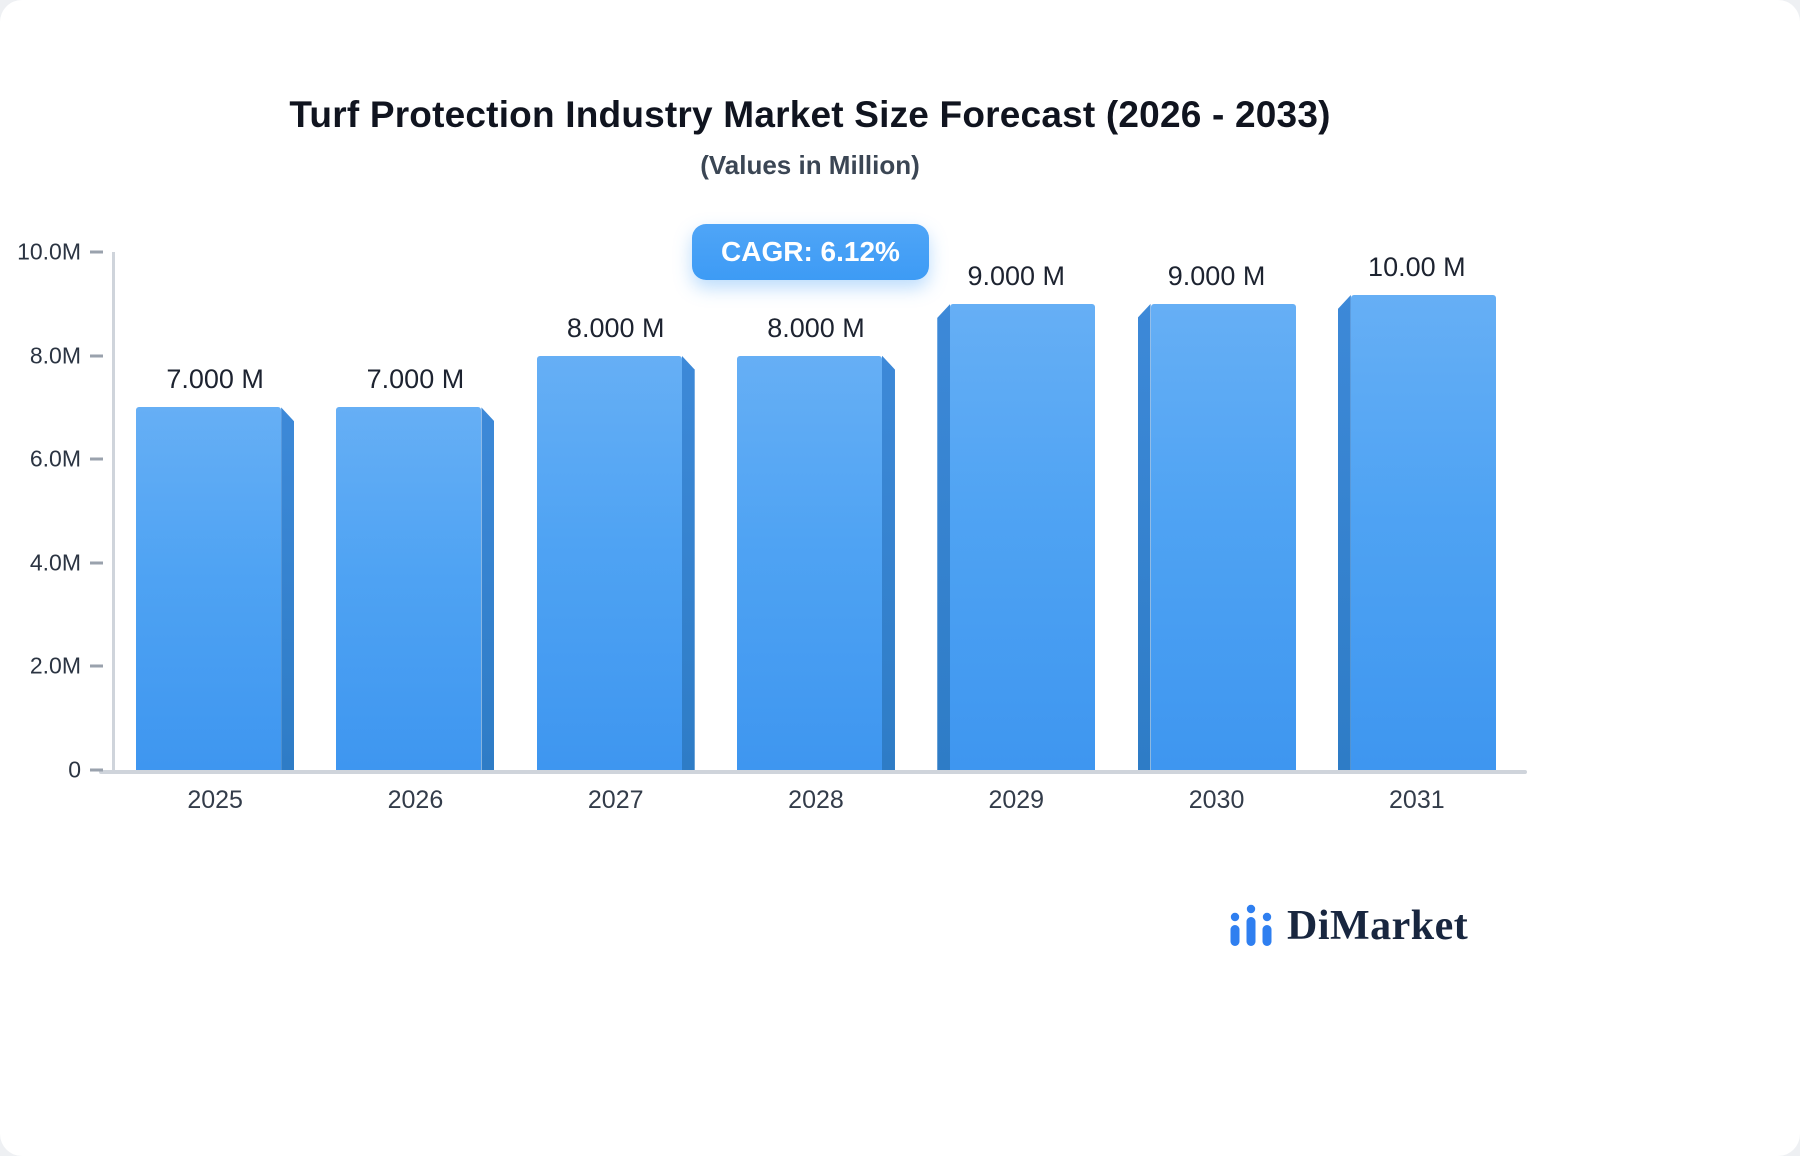 This screenshot has height=1156, width=1800. Describe the element at coordinates (1016, 800) in the screenshot. I see `x-axis-label: 2029` at that location.